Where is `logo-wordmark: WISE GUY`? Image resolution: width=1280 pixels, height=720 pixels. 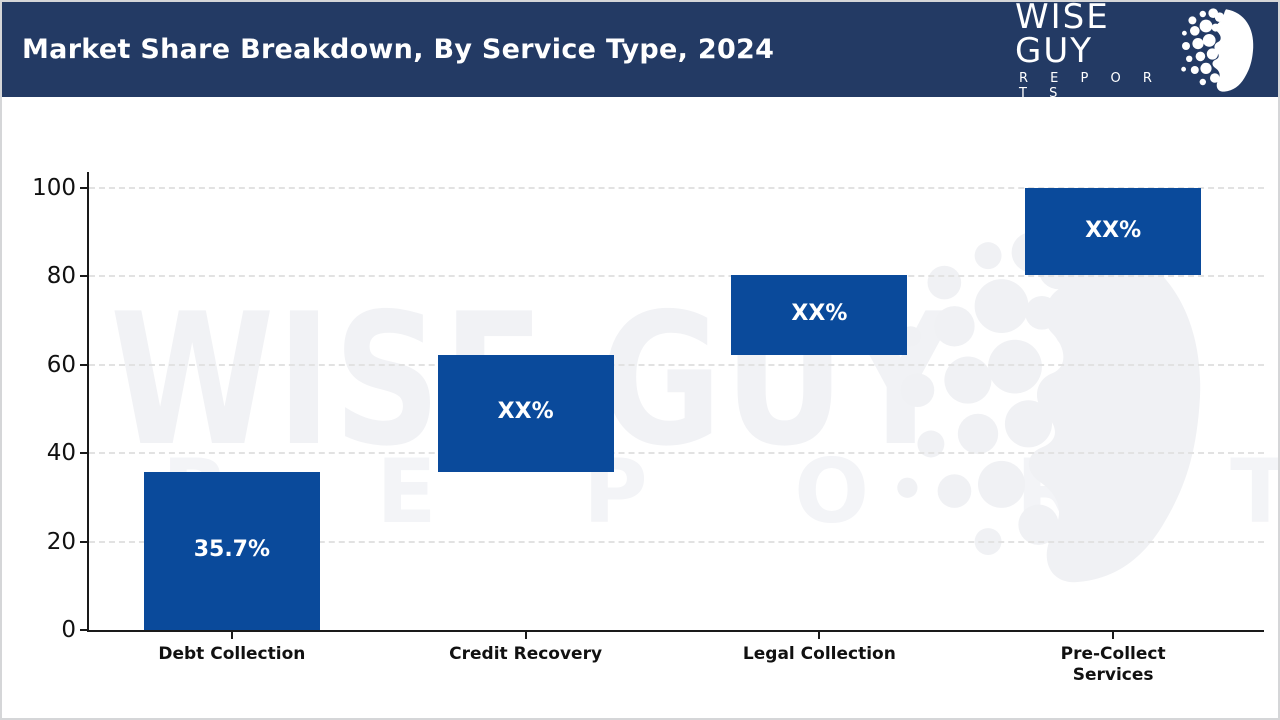
logo-wordmark: WISE GUY is located at coordinates (1062, 35).